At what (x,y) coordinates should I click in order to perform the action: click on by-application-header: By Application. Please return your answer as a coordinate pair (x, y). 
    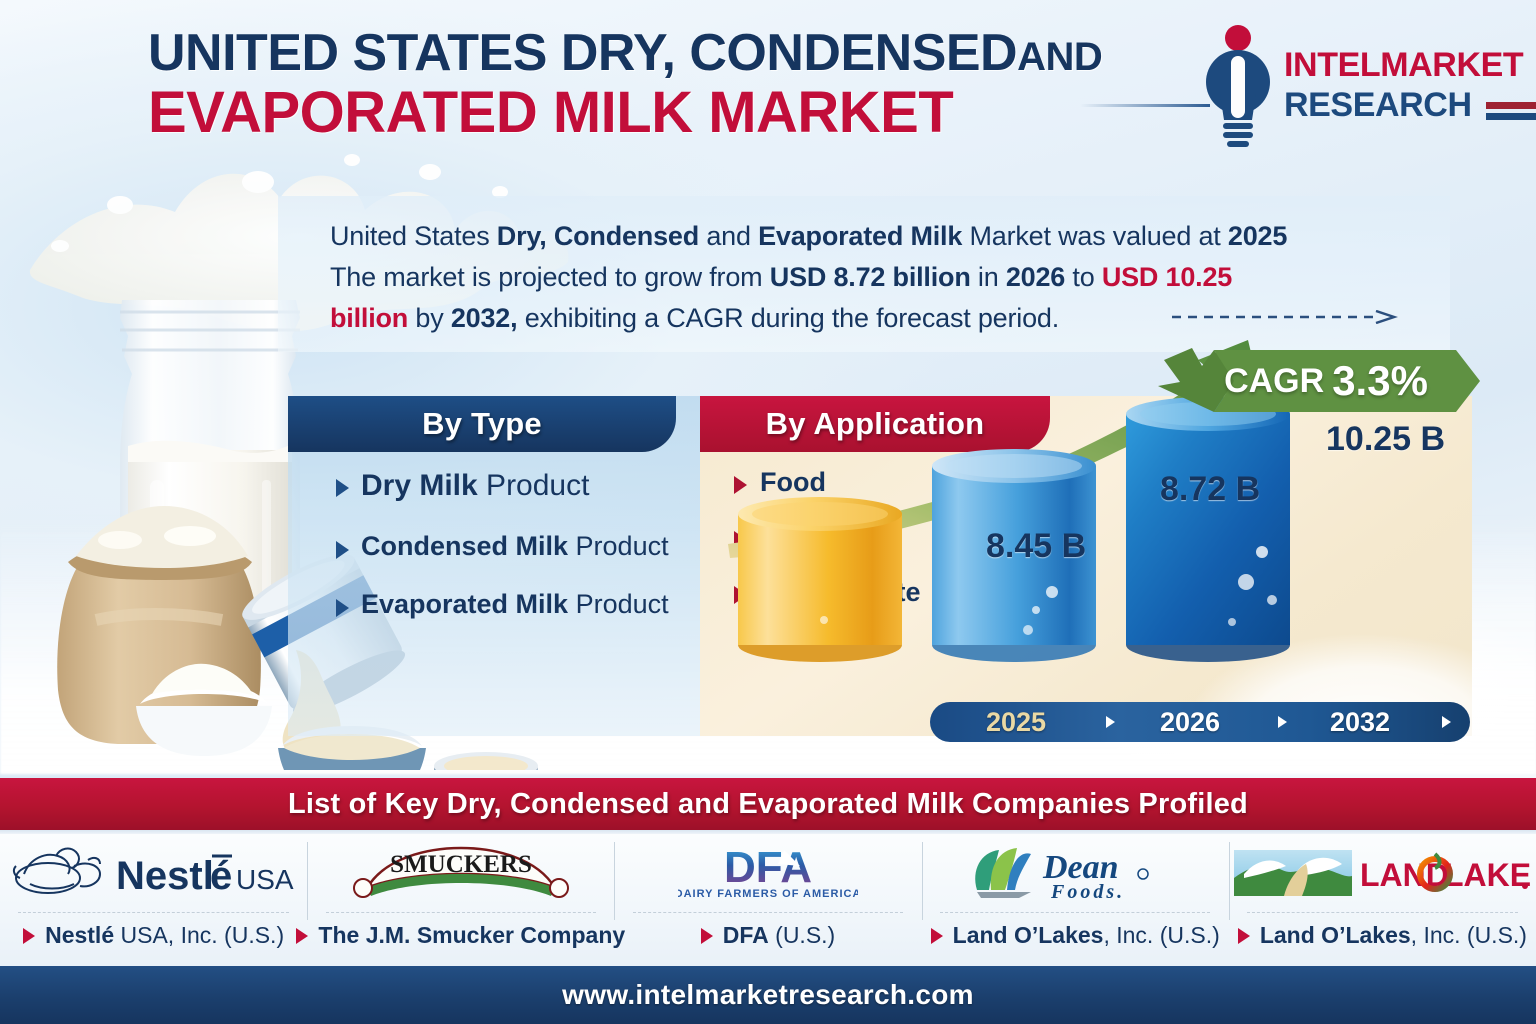
    Looking at the image, I should click on (875, 424).